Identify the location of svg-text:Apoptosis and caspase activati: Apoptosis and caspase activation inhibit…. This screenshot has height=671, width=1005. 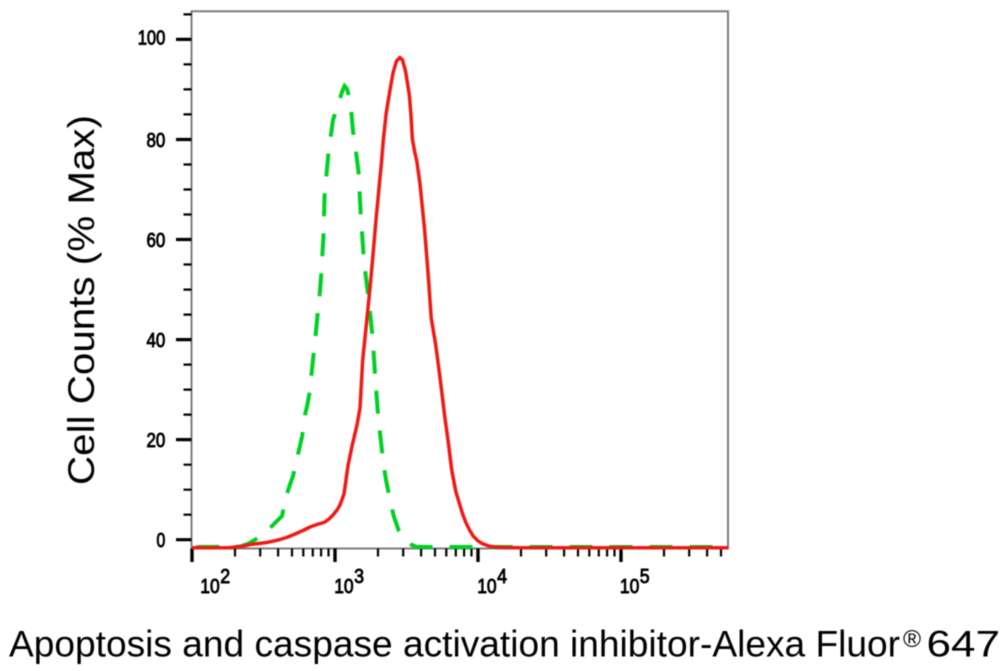
(454, 643).